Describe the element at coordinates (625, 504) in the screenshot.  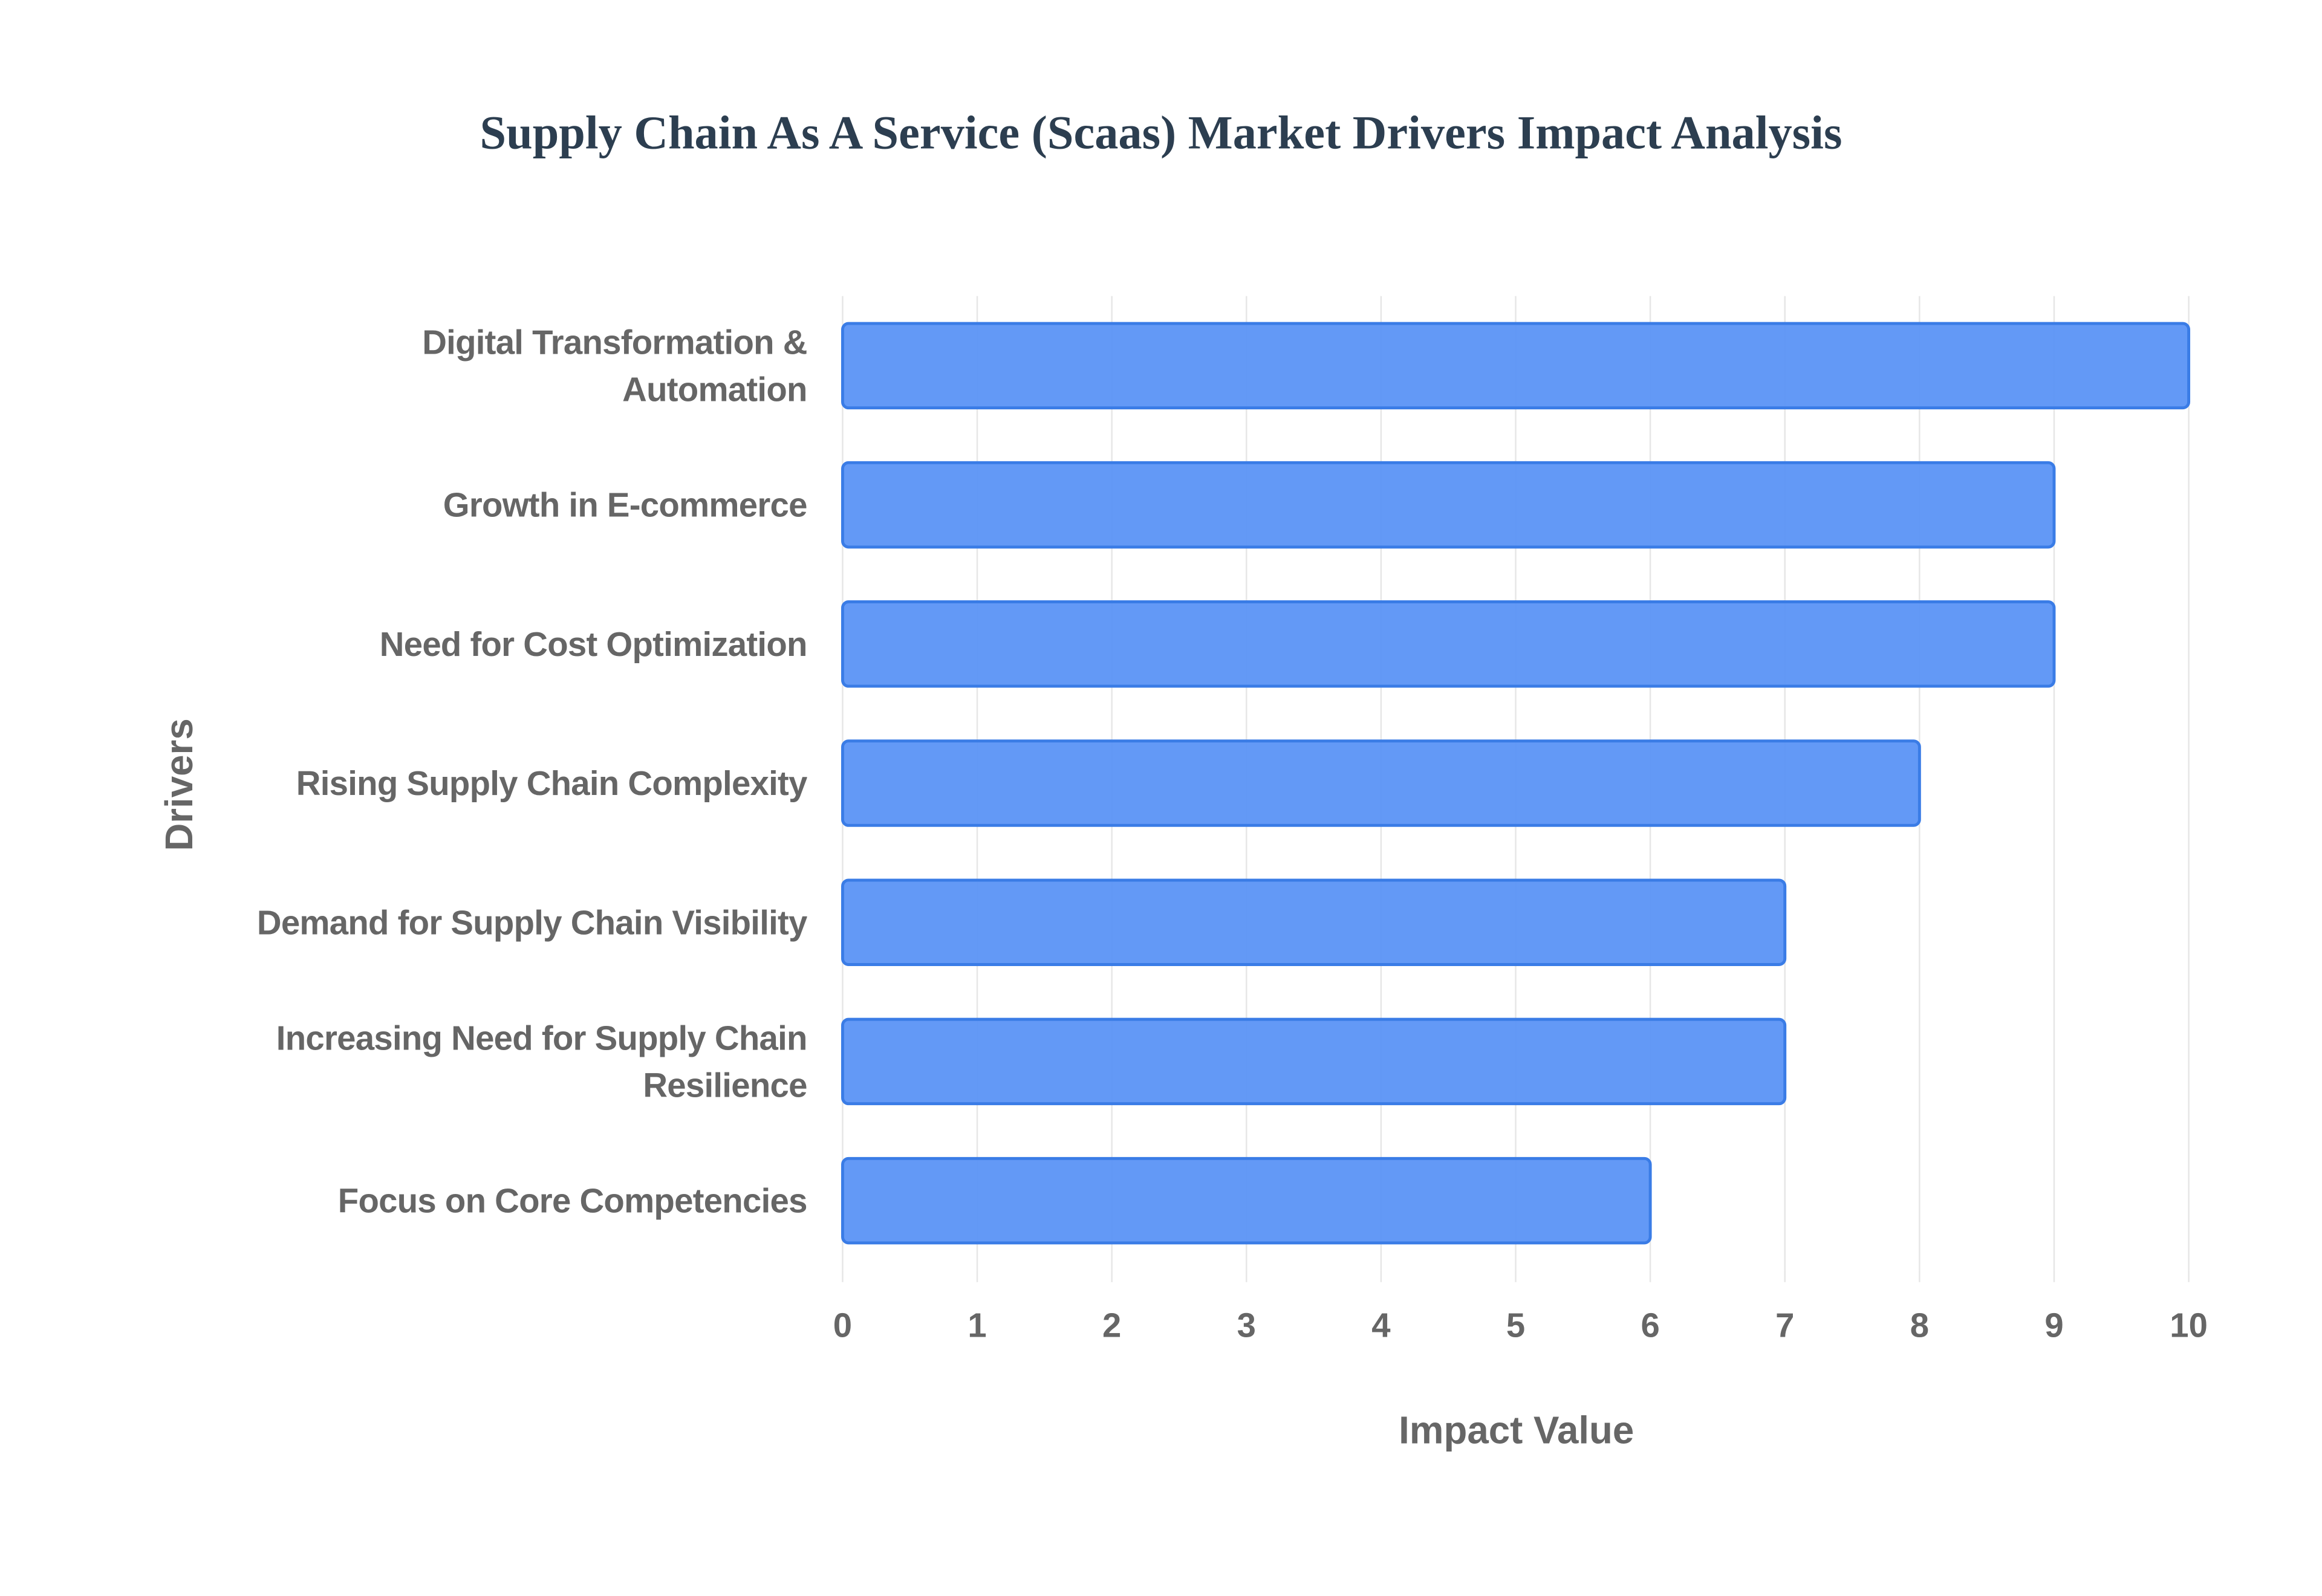
I see `y-tick-label: Growth in E-commerce` at that location.